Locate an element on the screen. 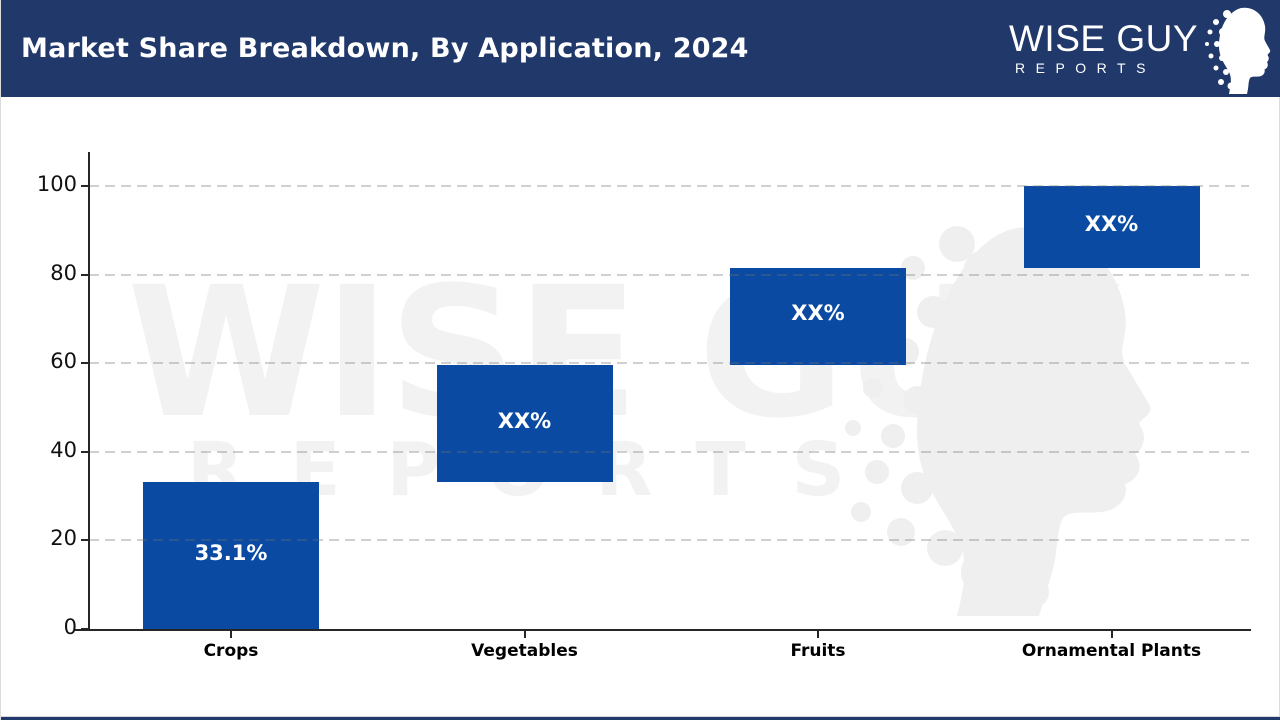  x-axis-line is located at coordinates (663, 630).